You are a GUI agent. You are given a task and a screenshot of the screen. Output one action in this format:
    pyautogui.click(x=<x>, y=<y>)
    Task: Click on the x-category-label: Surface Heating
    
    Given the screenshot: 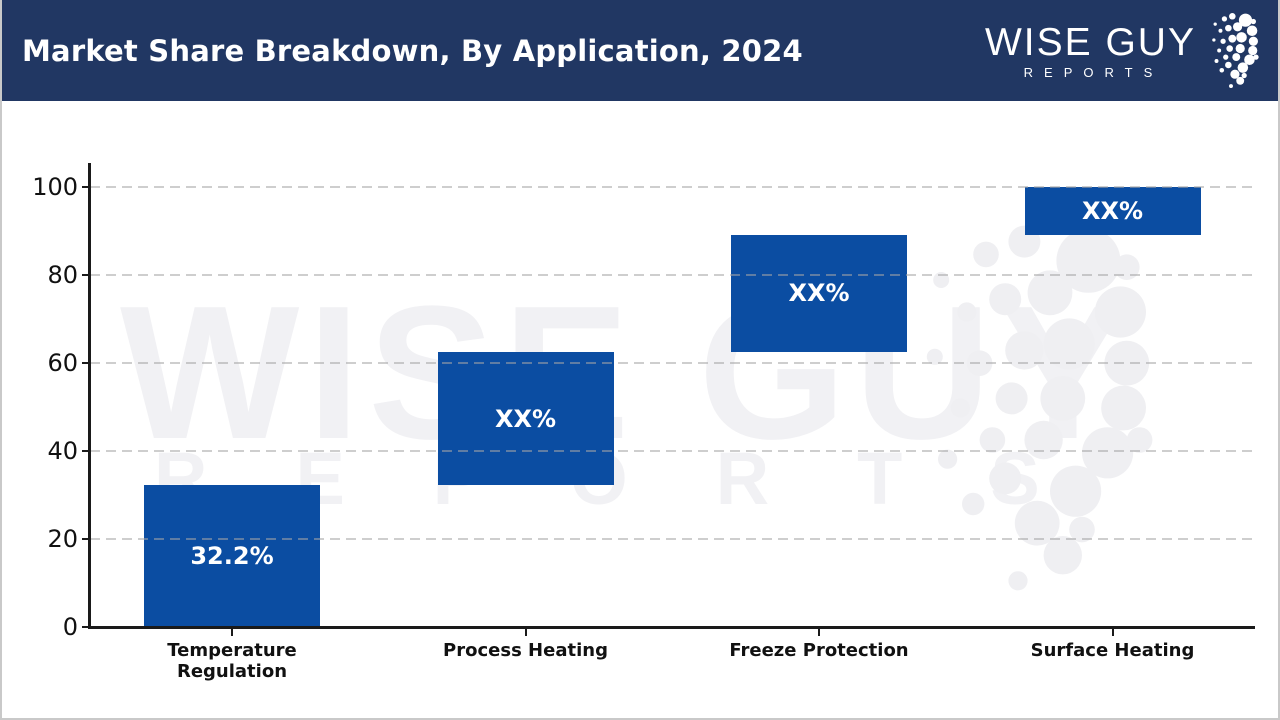 What is the action you would take?
    pyautogui.click(x=1112, y=650)
    